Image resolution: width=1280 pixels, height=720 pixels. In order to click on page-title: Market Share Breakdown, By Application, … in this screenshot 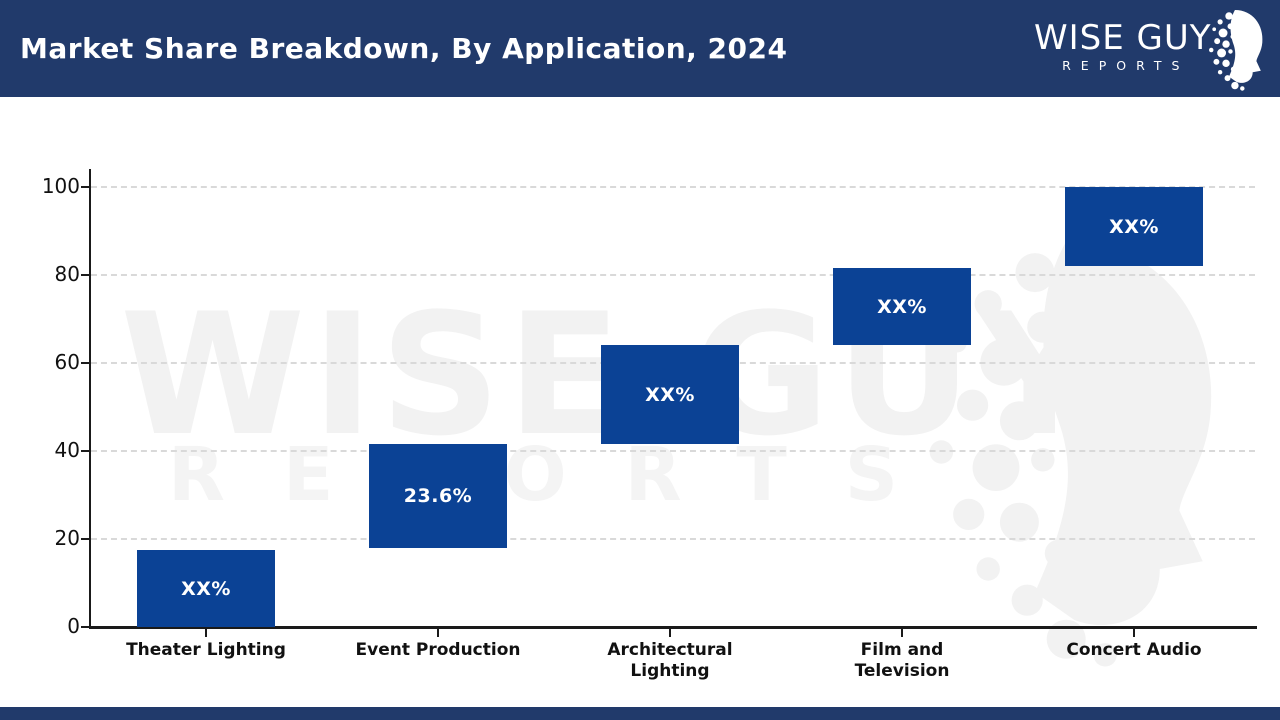, I will do `click(404, 48)`.